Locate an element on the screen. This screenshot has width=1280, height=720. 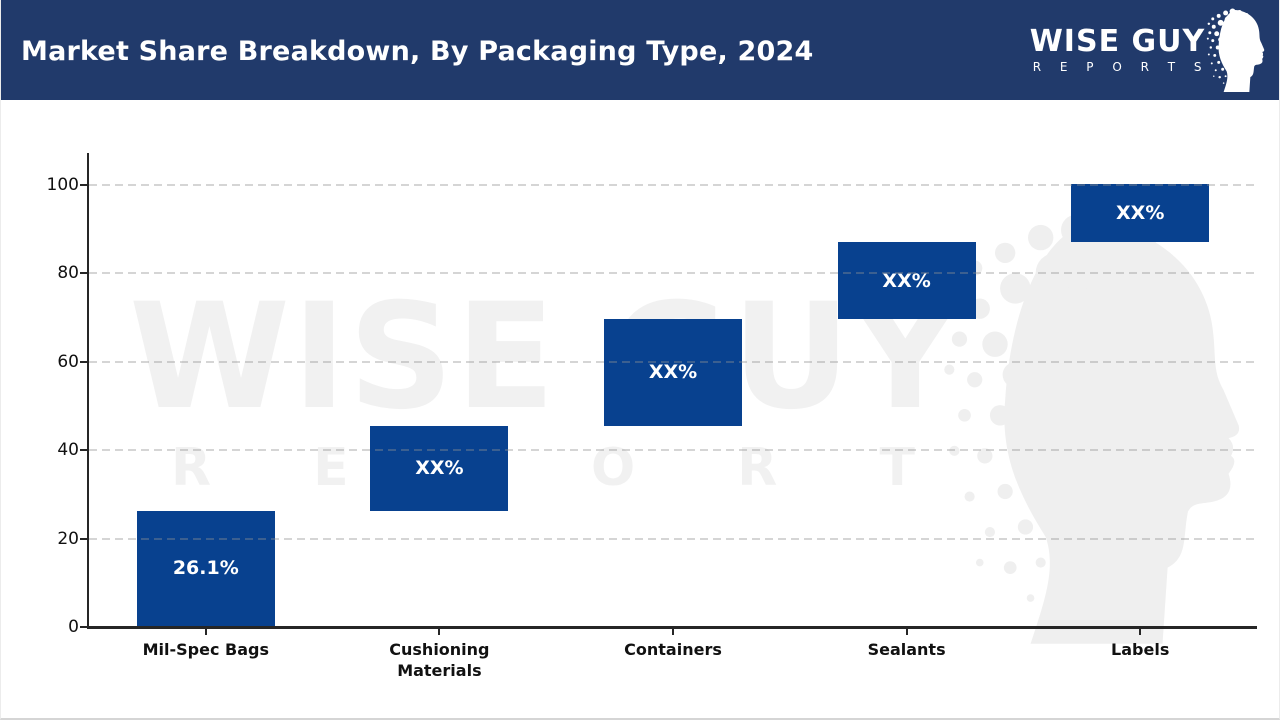
y-tick-label: 100 is located at coordinates (62, 184).